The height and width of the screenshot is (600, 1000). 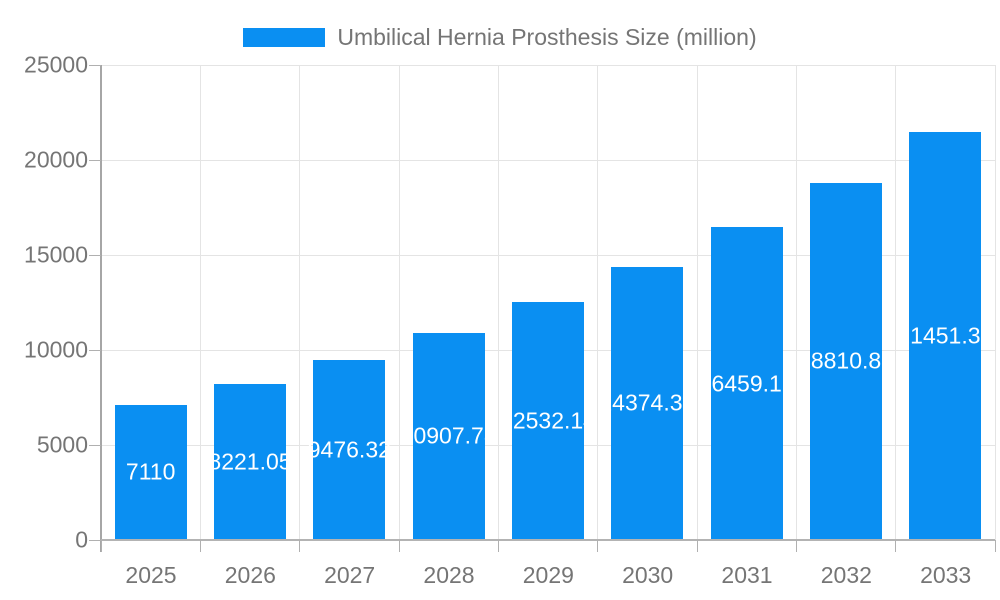 I want to click on x-axis-label: 2029, so click(x=548, y=575).